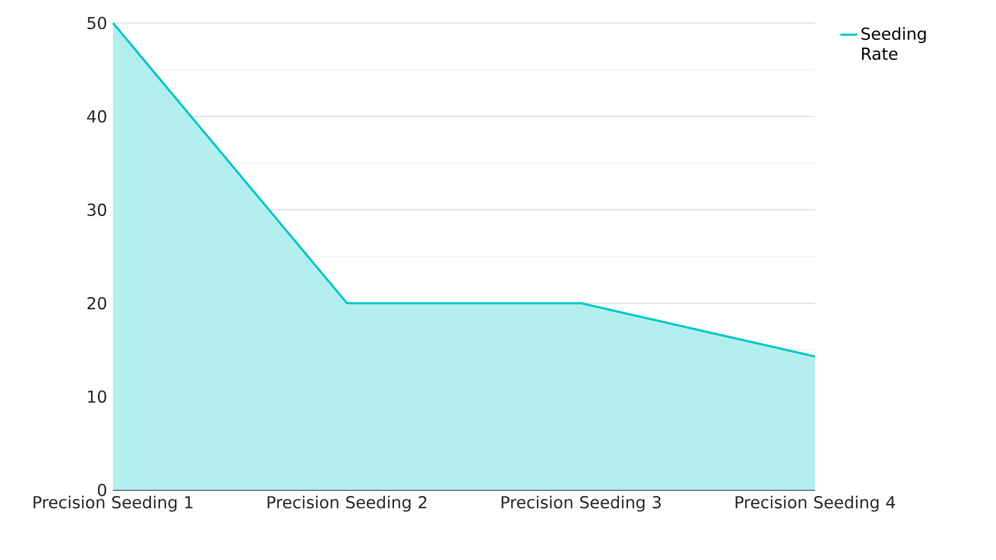  What do you see at coordinates (97, 210) in the screenshot?
I see `y-tick-label: 30` at bounding box center [97, 210].